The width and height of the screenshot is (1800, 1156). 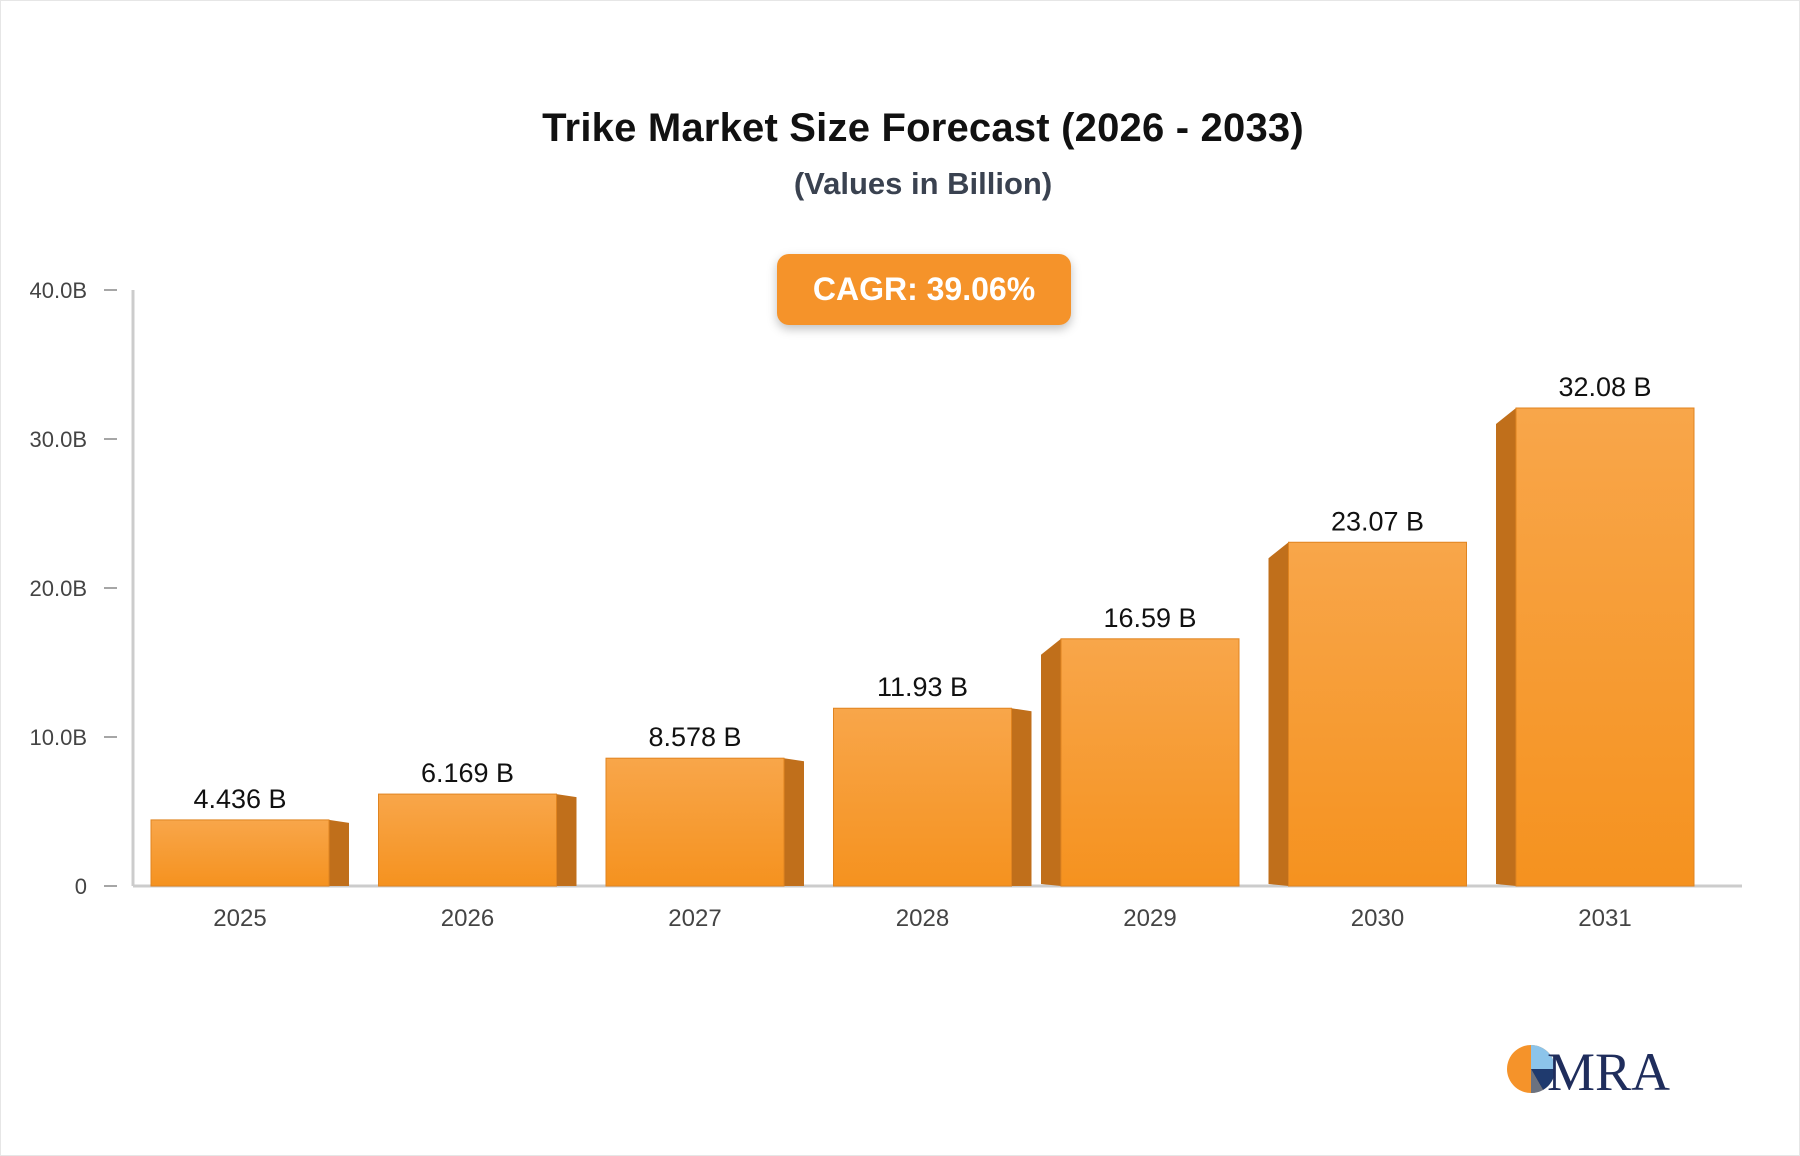 What do you see at coordinates (1149, 918) in the screenshot?
I see `x-tick-label: 2029` at bounding box center [1149, 918].